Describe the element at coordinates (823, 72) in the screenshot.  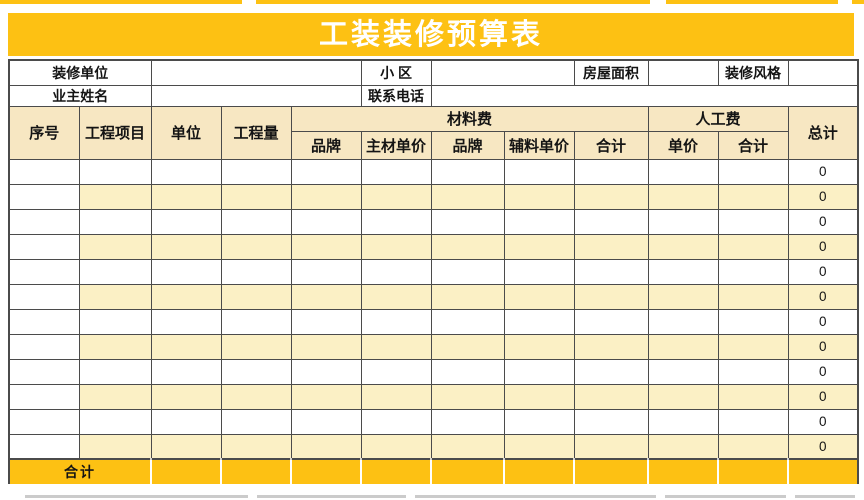
I see `decoration-style-field` at that location.